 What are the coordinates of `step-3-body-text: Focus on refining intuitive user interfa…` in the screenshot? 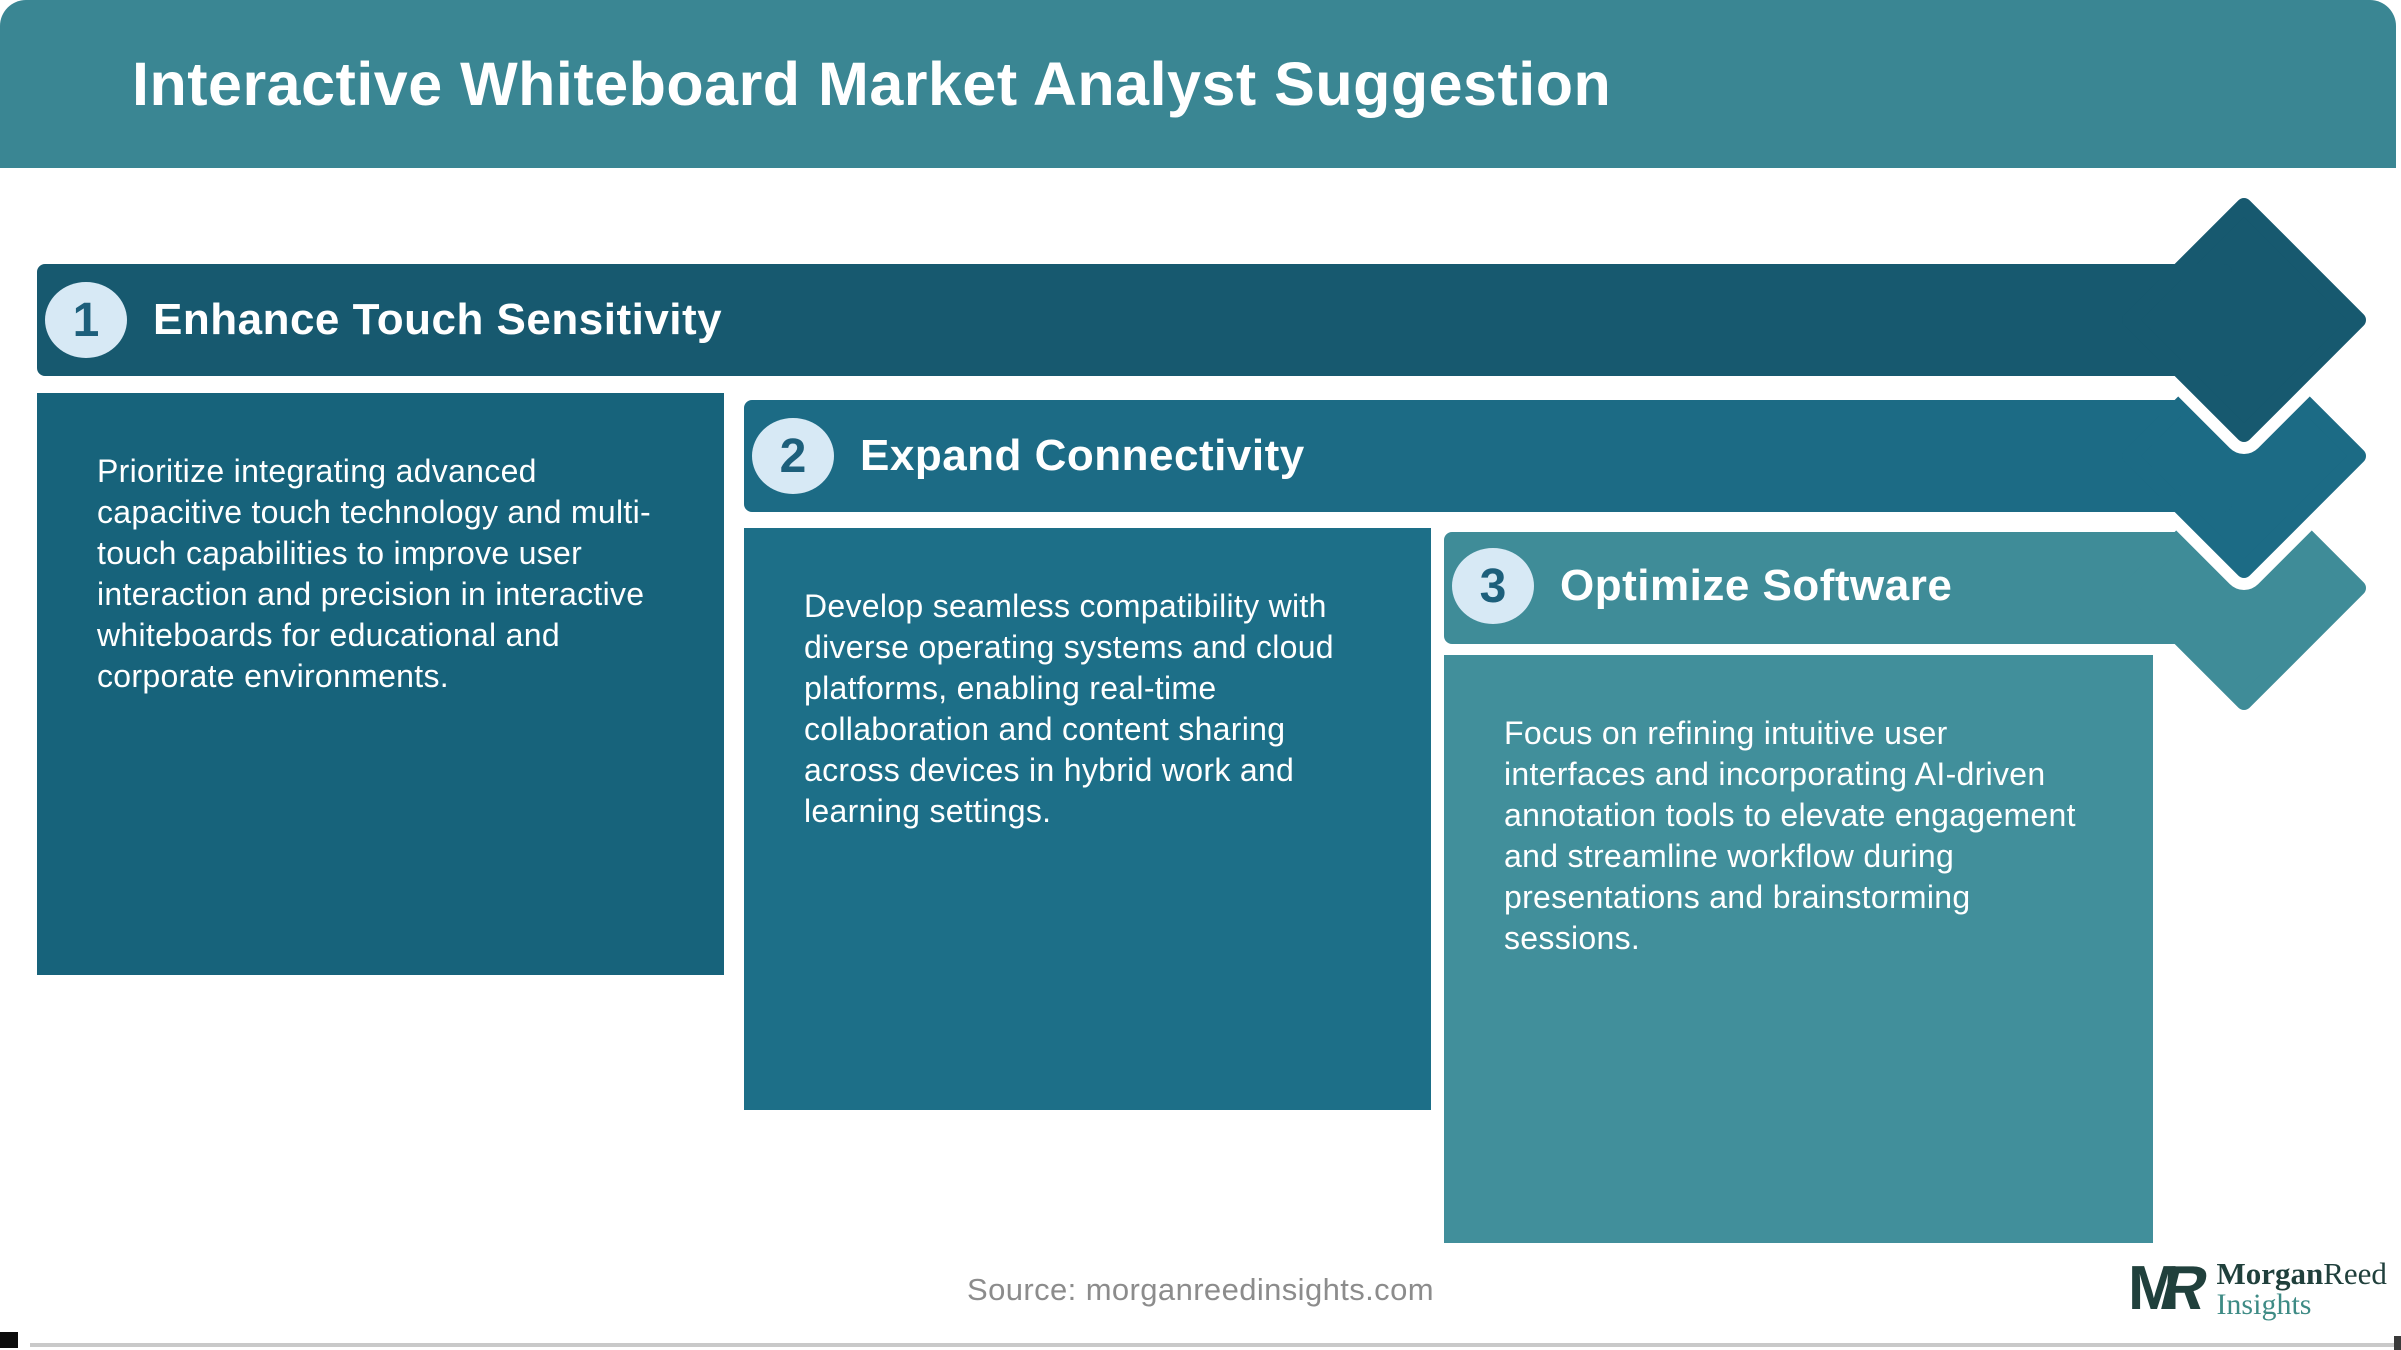 It's located at (1790, 835).